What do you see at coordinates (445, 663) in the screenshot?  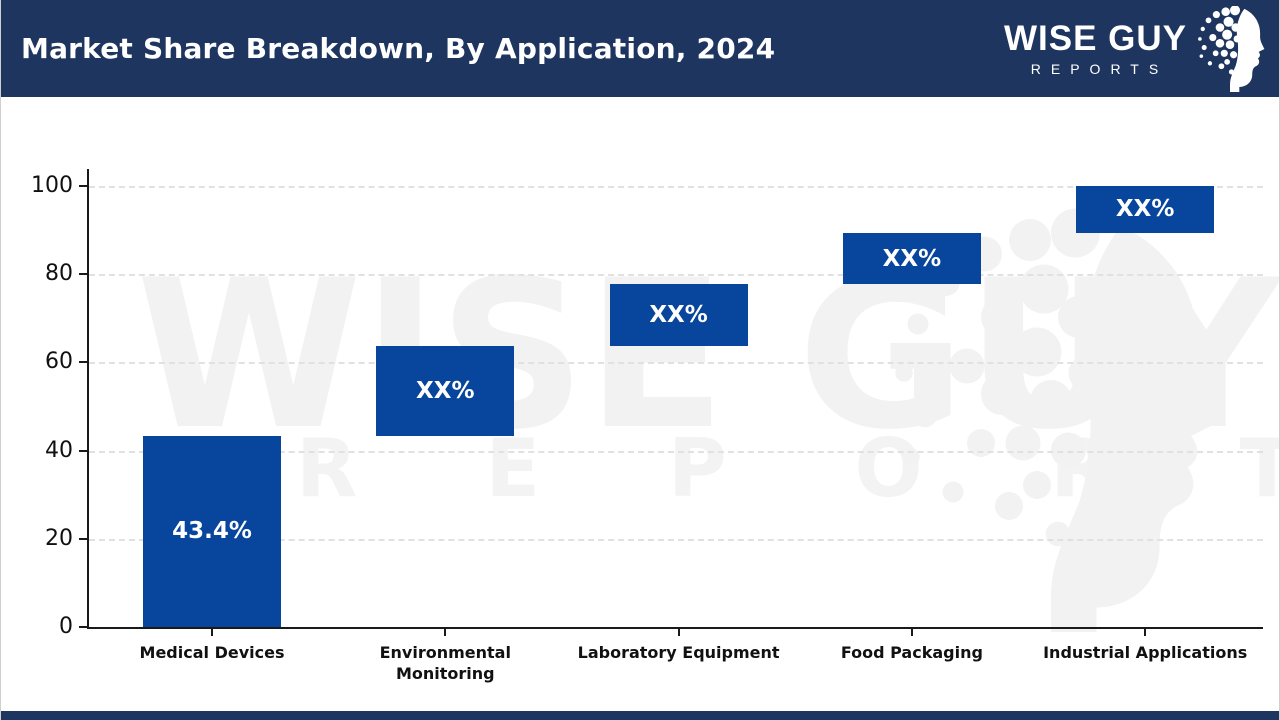 I see `x-category-label: Environmental Monitoring` at bounding box center [445, 663].